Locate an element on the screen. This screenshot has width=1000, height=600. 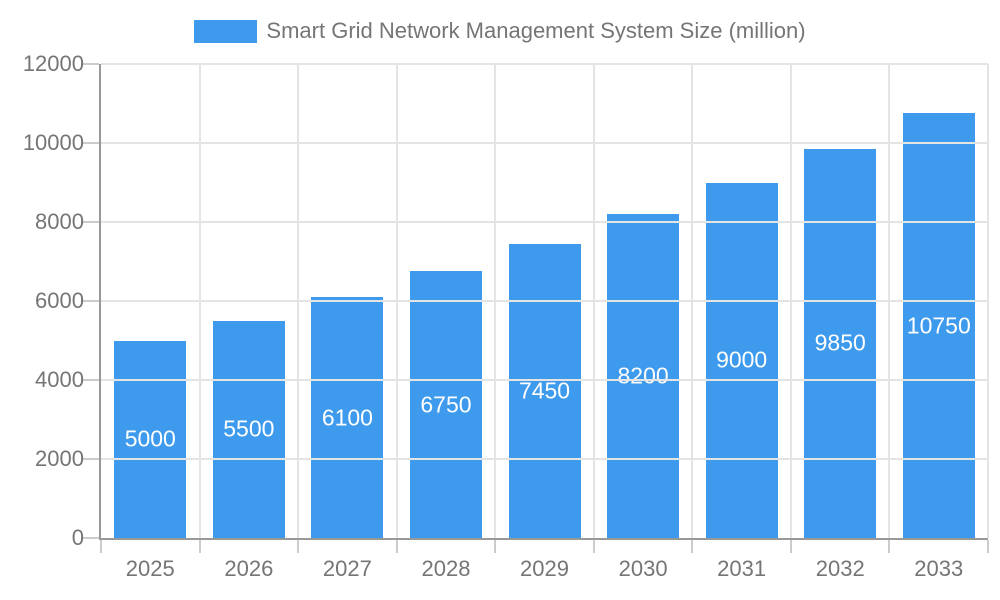
x-tick-label: 2031 is located at coordinates (742, 568).